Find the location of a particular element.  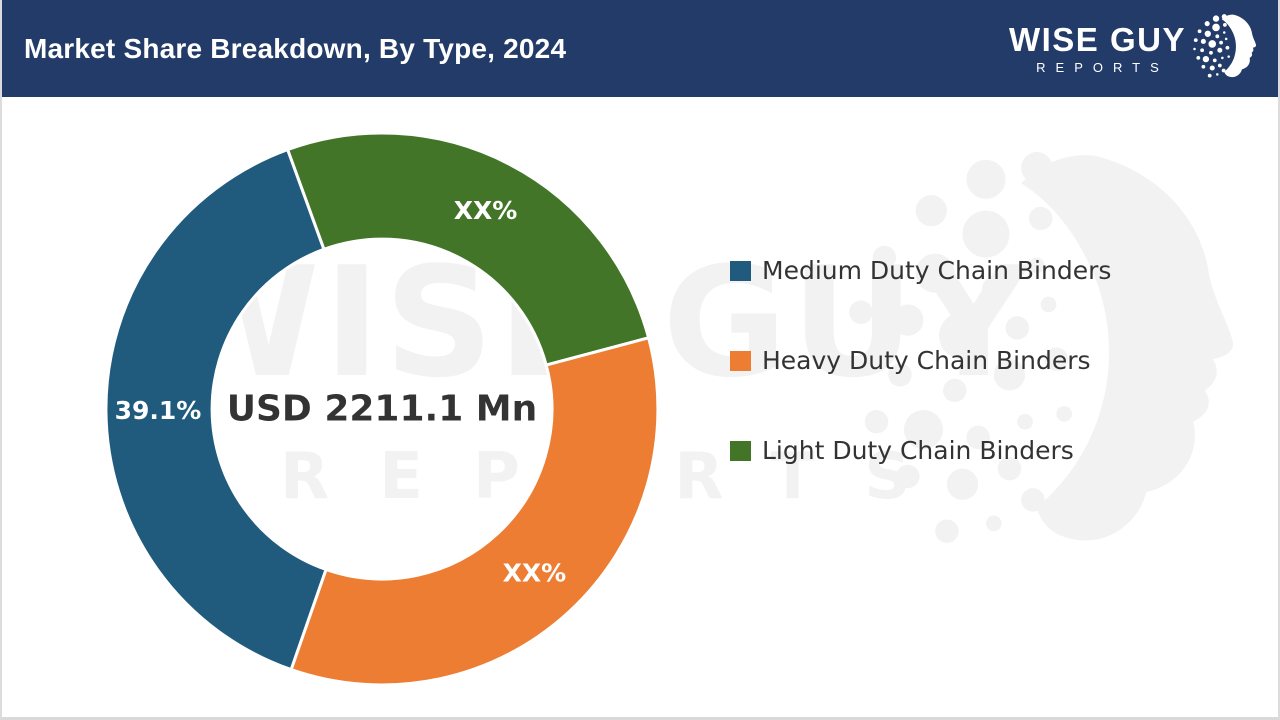

page-title: Market Share Breakdown, By Type, 2024 is located at coordinates (295, 48).